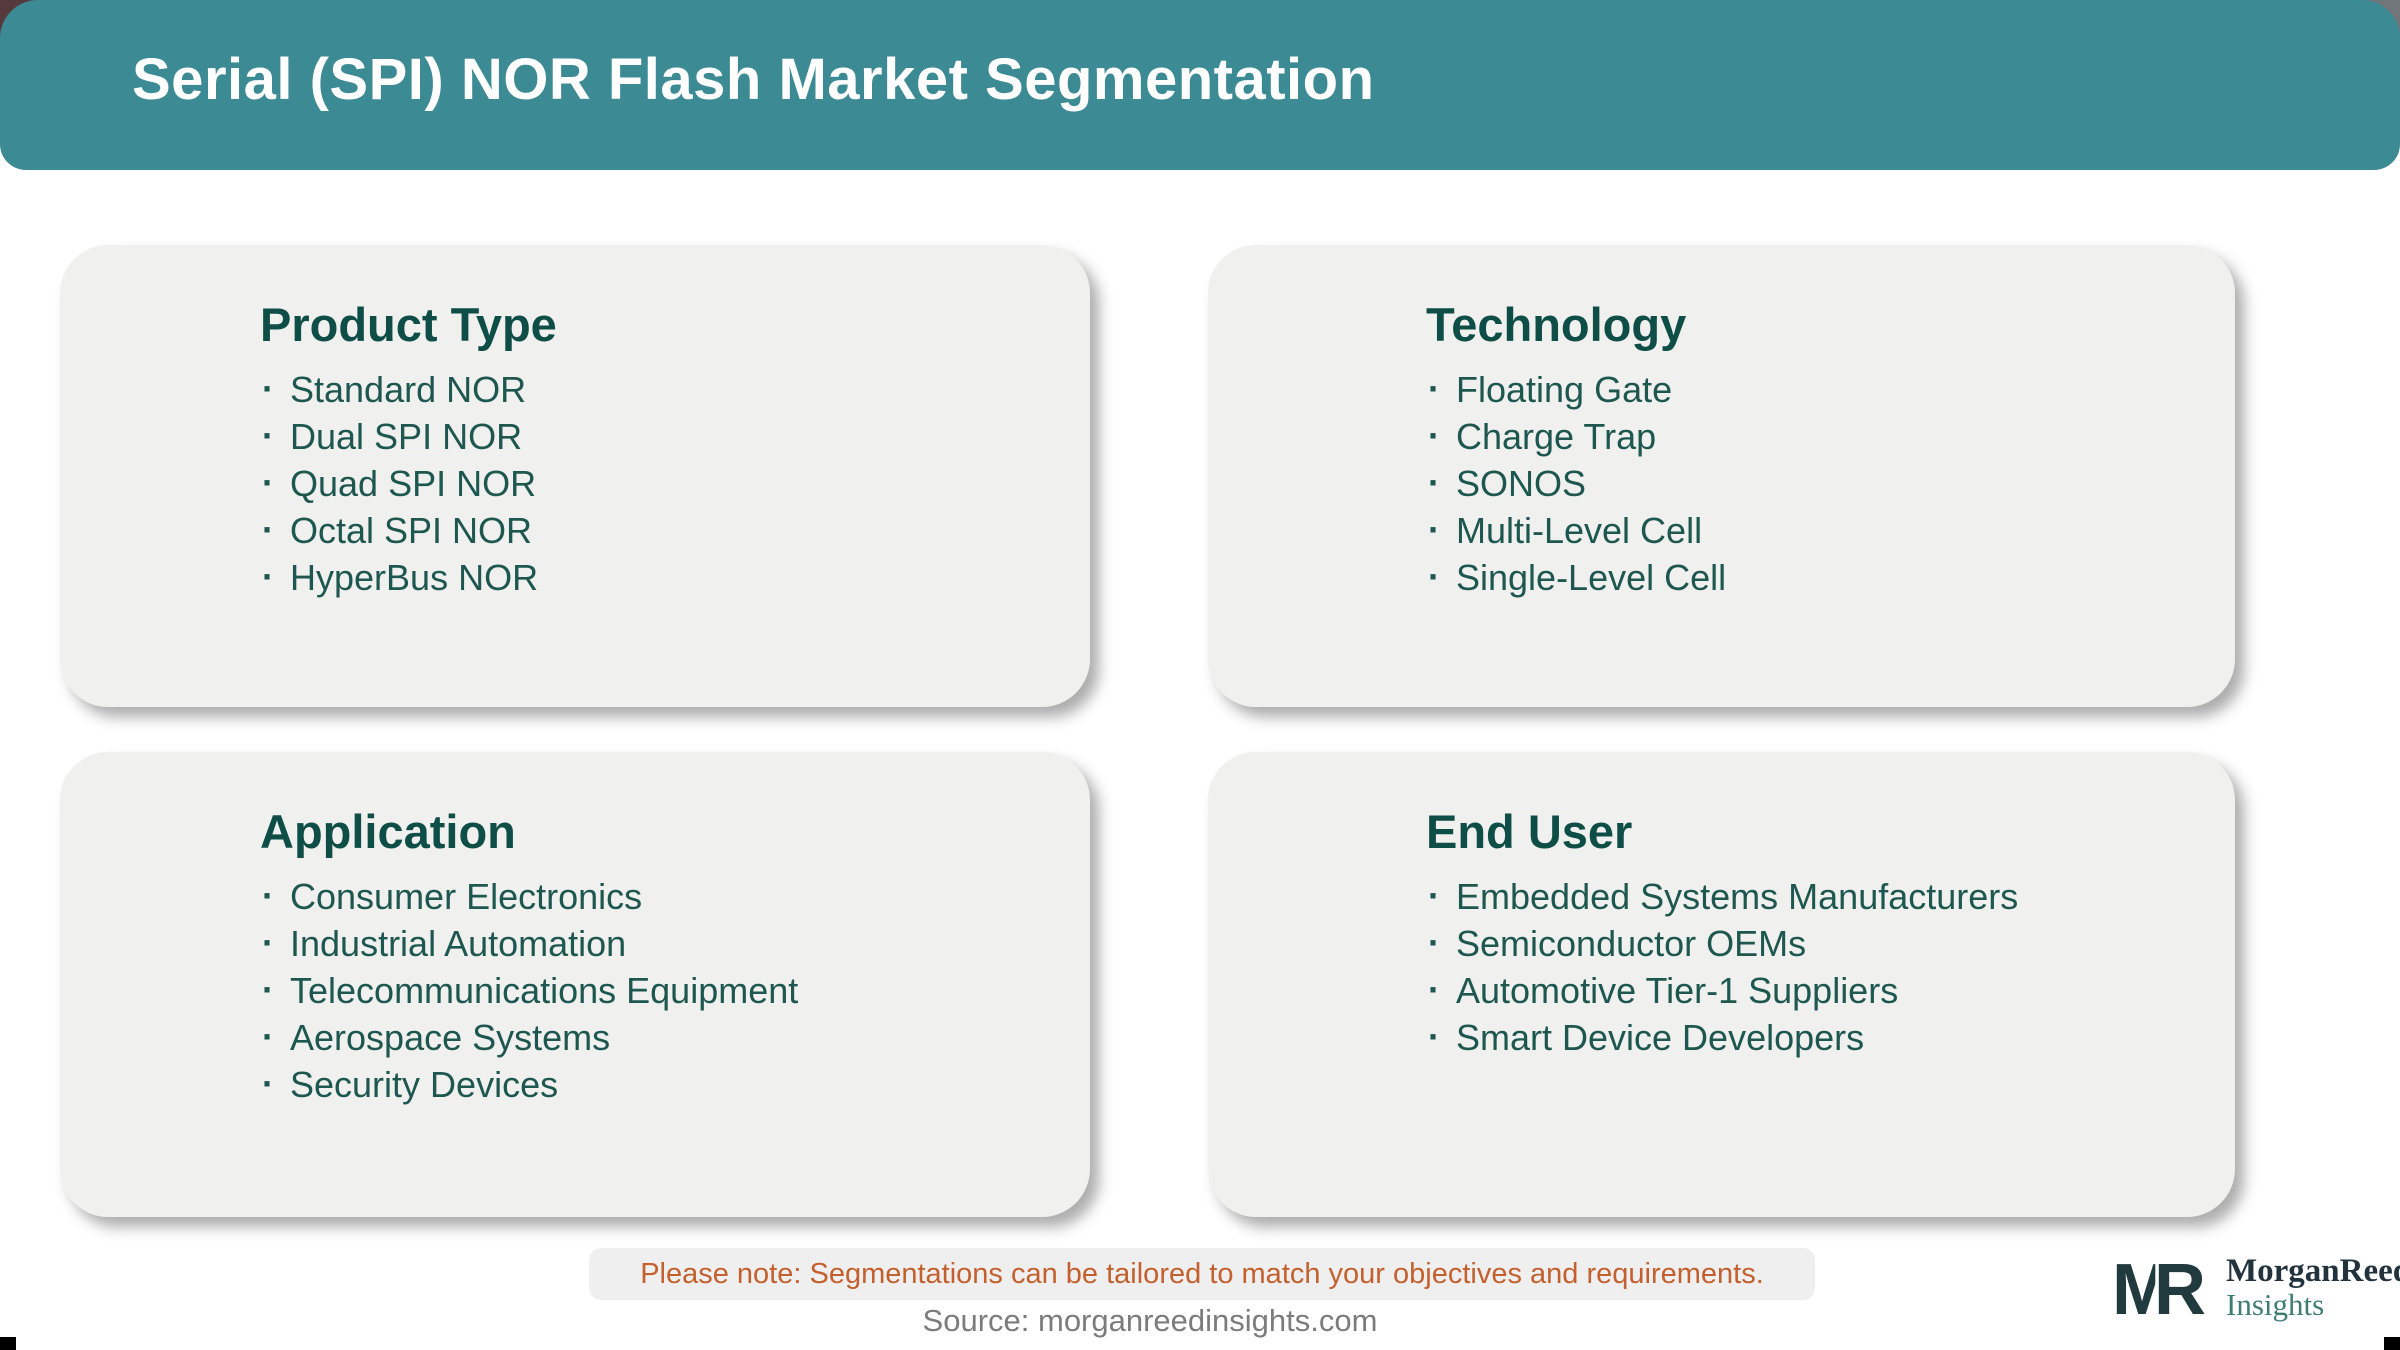 The width and height of the screenshot is (2400, 1350). Describe the element at coordinates (2142, 1289) in the screenshot. I see `svg-text: M` at that location.